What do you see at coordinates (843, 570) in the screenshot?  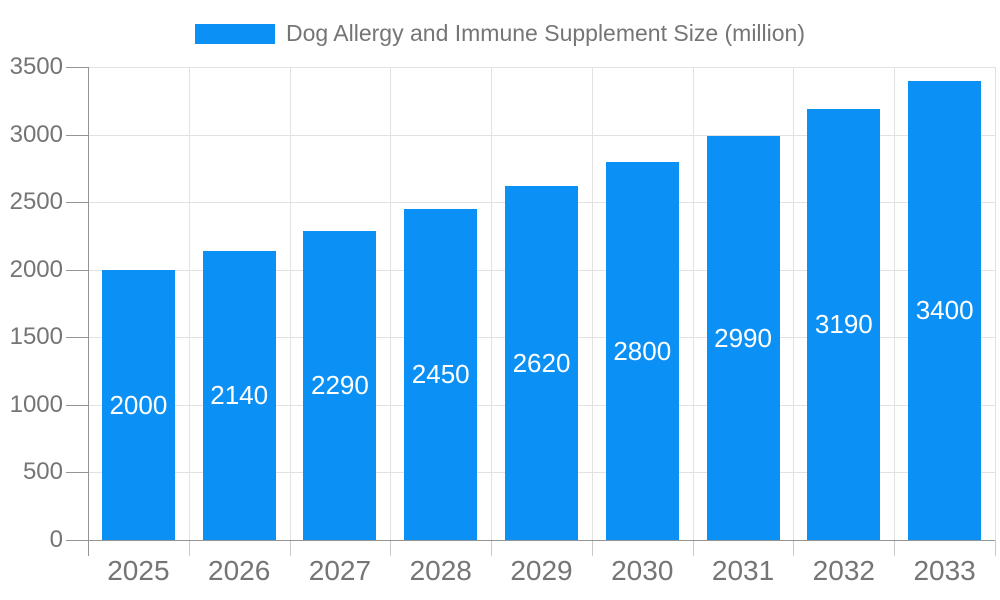 I see `x-tick-label: 2032` at bounding box center [843, 570].